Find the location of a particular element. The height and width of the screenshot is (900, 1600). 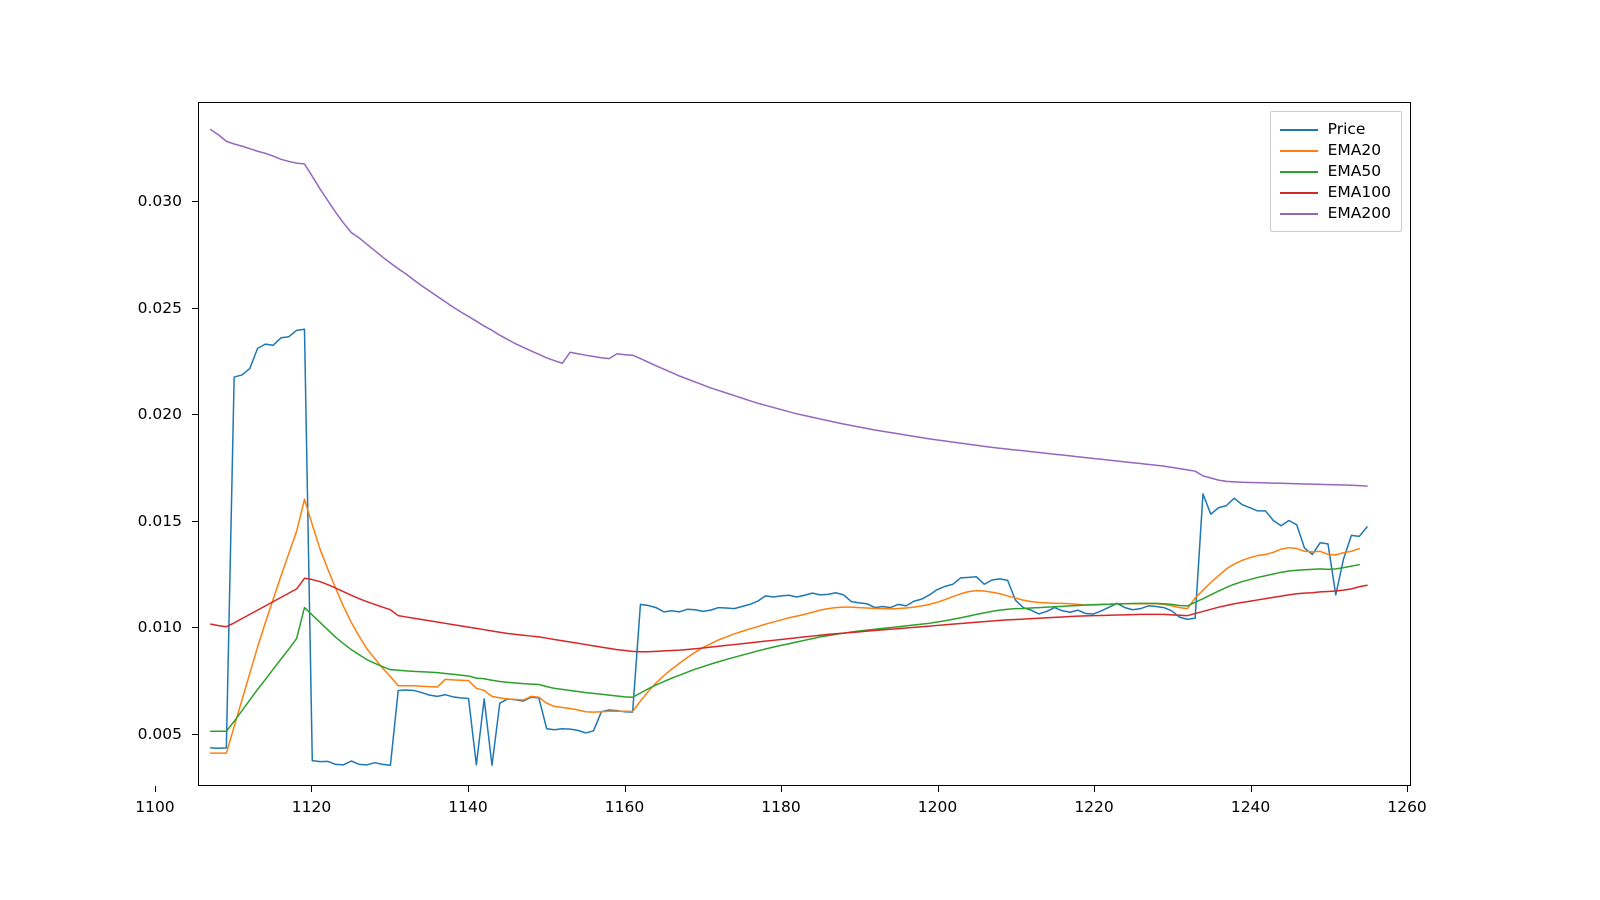

legend-swatch-ema200-icon is located at coordinates (1298, 213).